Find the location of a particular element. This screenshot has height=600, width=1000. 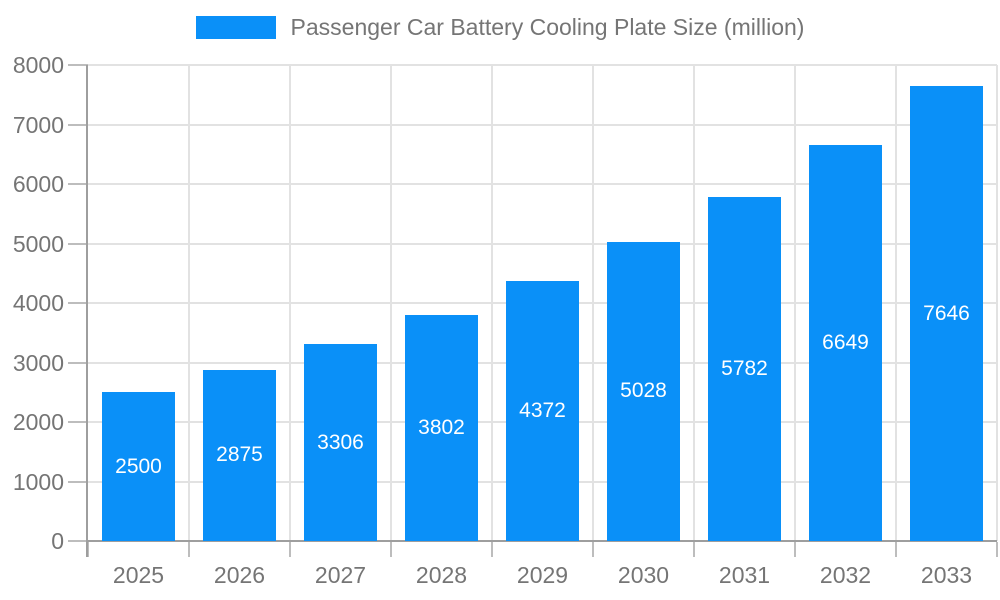

x-tick-label: 2033 is located at coordinates (946, 575).